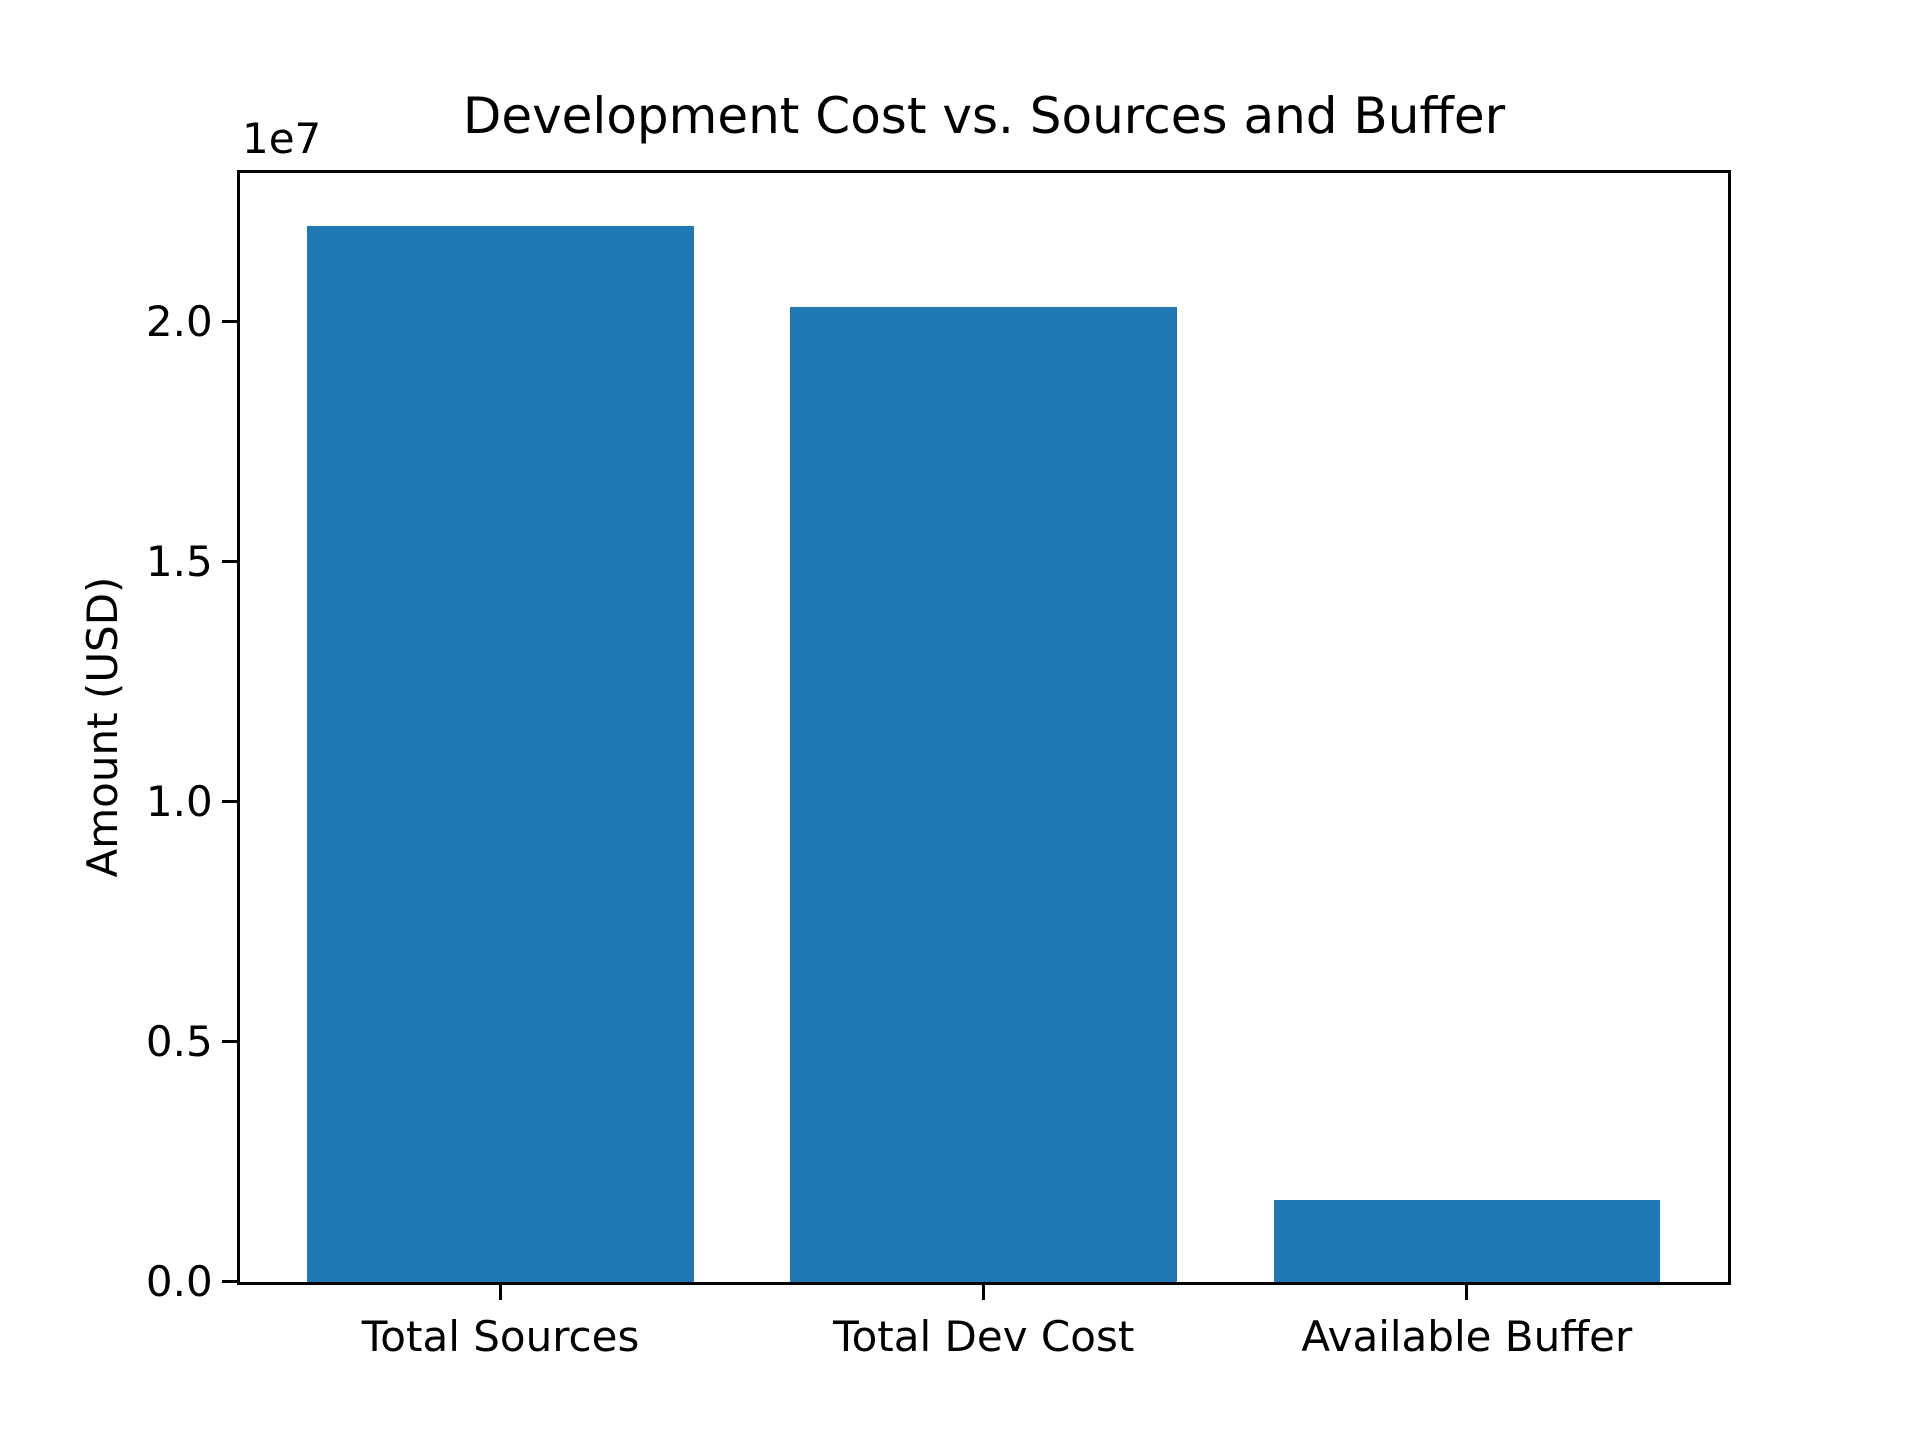 The width and height of the screenshot is (1920, 1440). I want to click on y-tick-label: 1.0, so click(179, 801).